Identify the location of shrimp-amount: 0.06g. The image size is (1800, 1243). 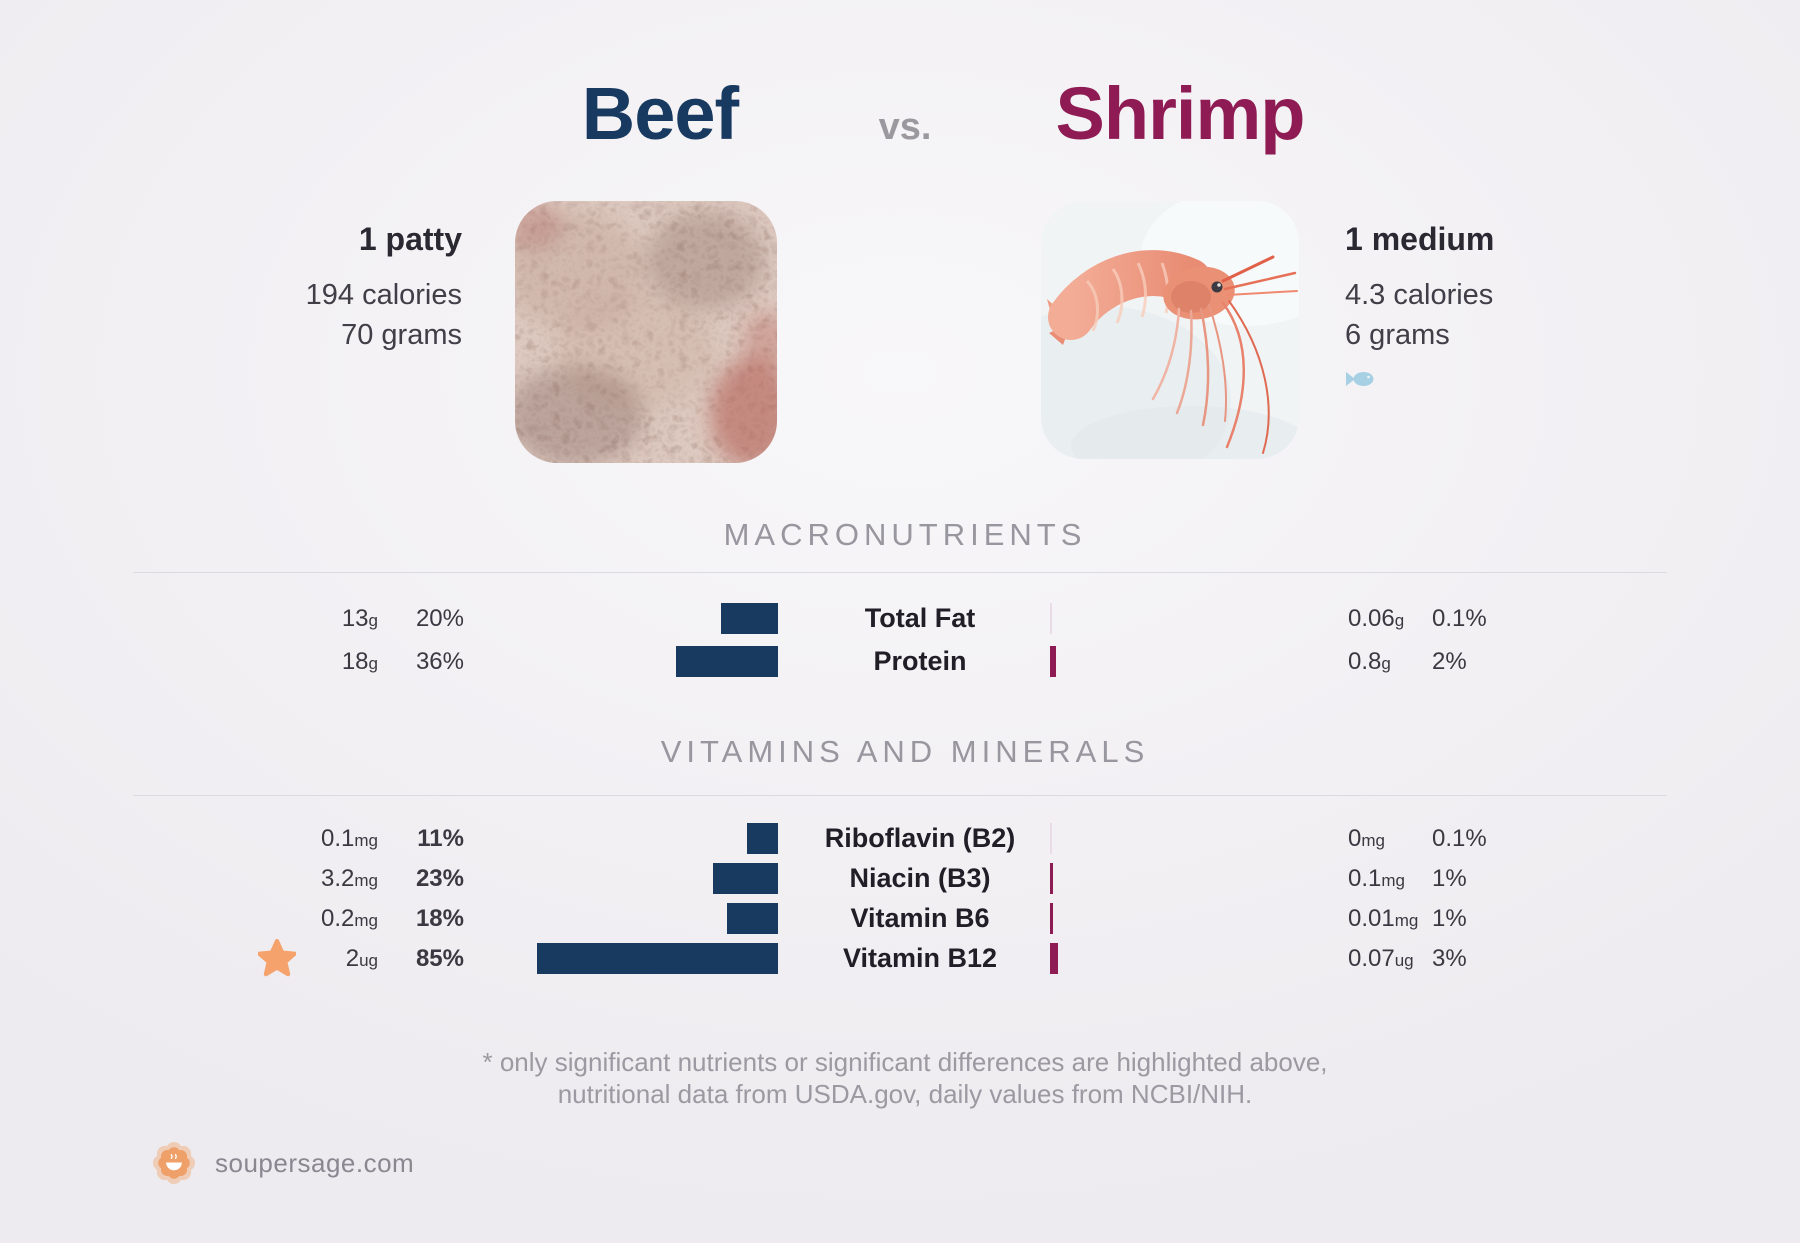
(1376, 618).